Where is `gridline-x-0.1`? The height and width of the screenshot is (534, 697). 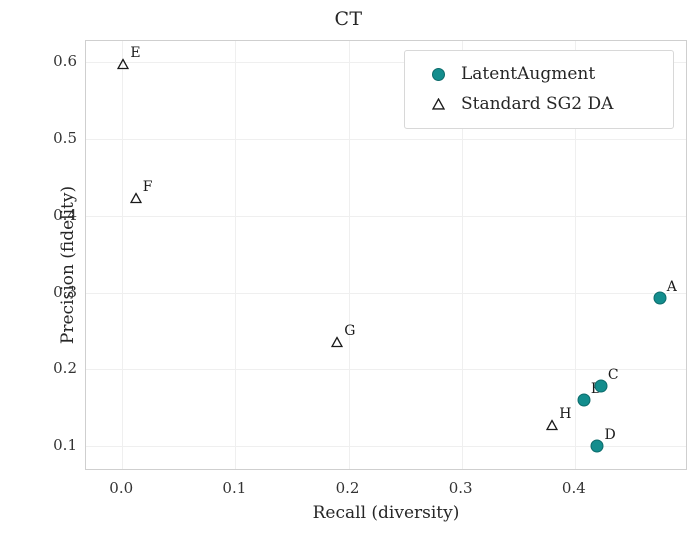
gridline-x-0.1 is located at coordinates (236, 255).